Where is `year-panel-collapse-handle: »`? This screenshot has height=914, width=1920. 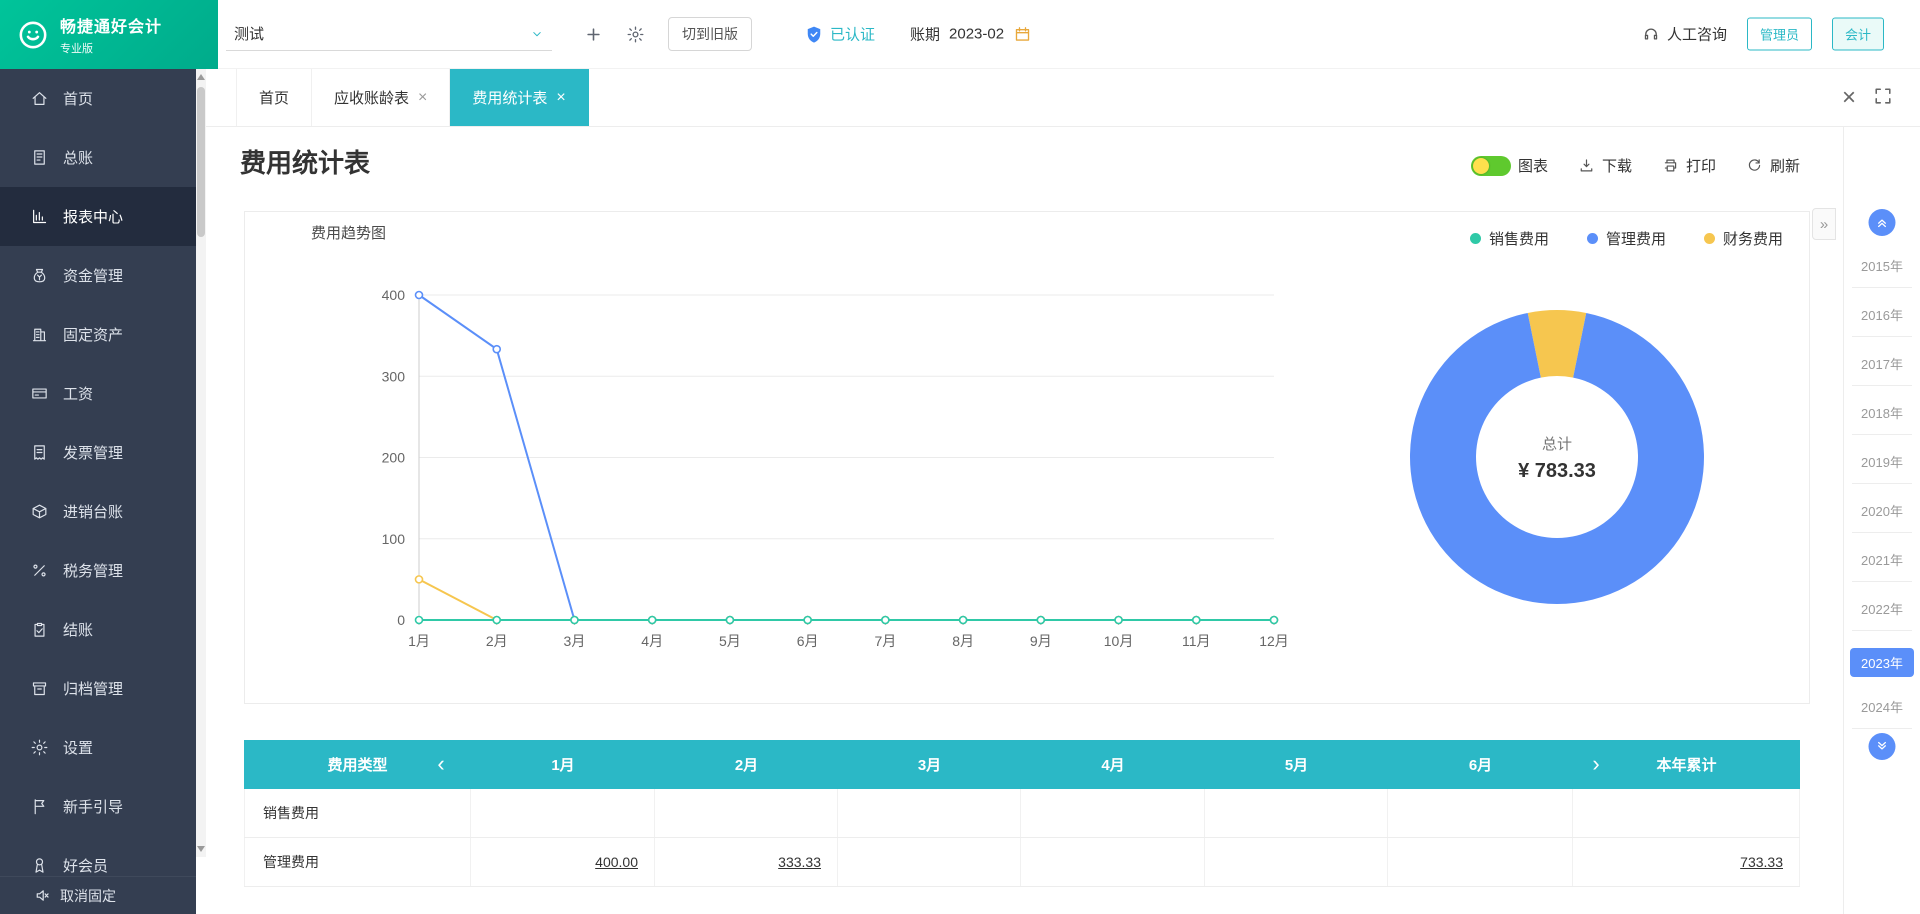 year-panel-collapse-handle: » is located at coordinates (1824, 224).